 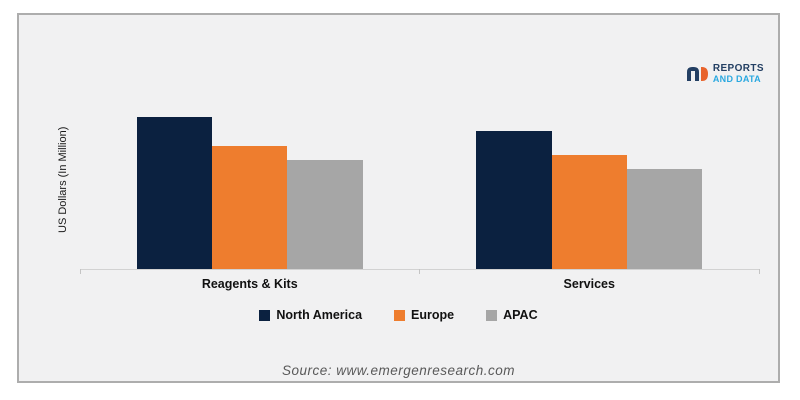 I want to click on reports-and-data-logo: REPORTS AND DATA, so click(x=725, y=73).